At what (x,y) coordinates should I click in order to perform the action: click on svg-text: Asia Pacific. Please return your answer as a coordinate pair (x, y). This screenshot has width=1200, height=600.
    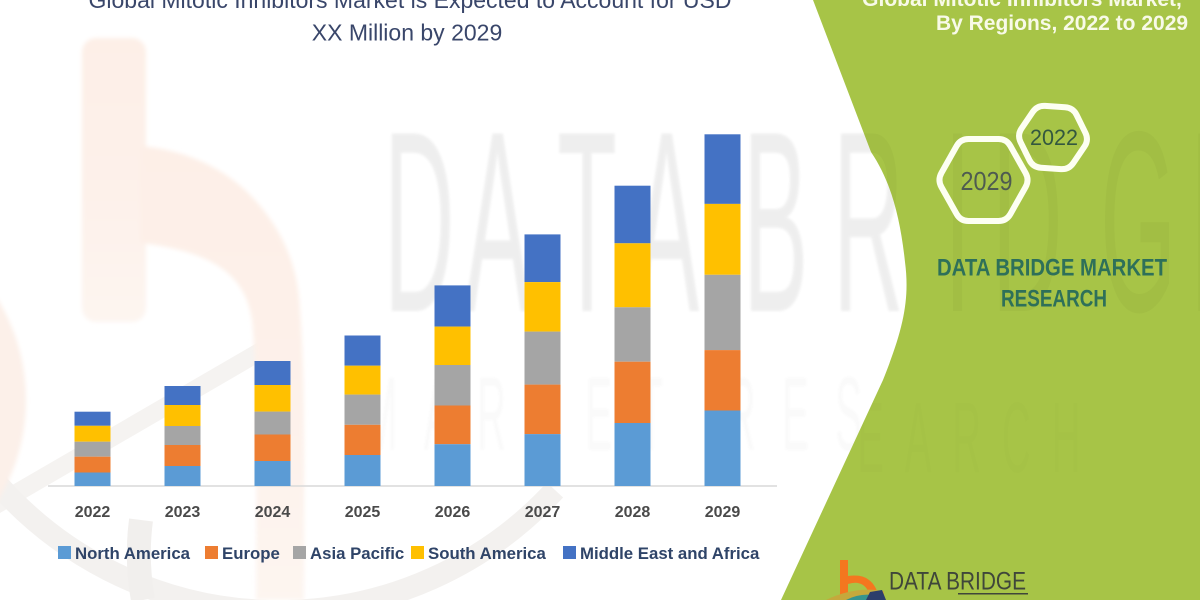
    Looking at the image, I should click on (357, 553).